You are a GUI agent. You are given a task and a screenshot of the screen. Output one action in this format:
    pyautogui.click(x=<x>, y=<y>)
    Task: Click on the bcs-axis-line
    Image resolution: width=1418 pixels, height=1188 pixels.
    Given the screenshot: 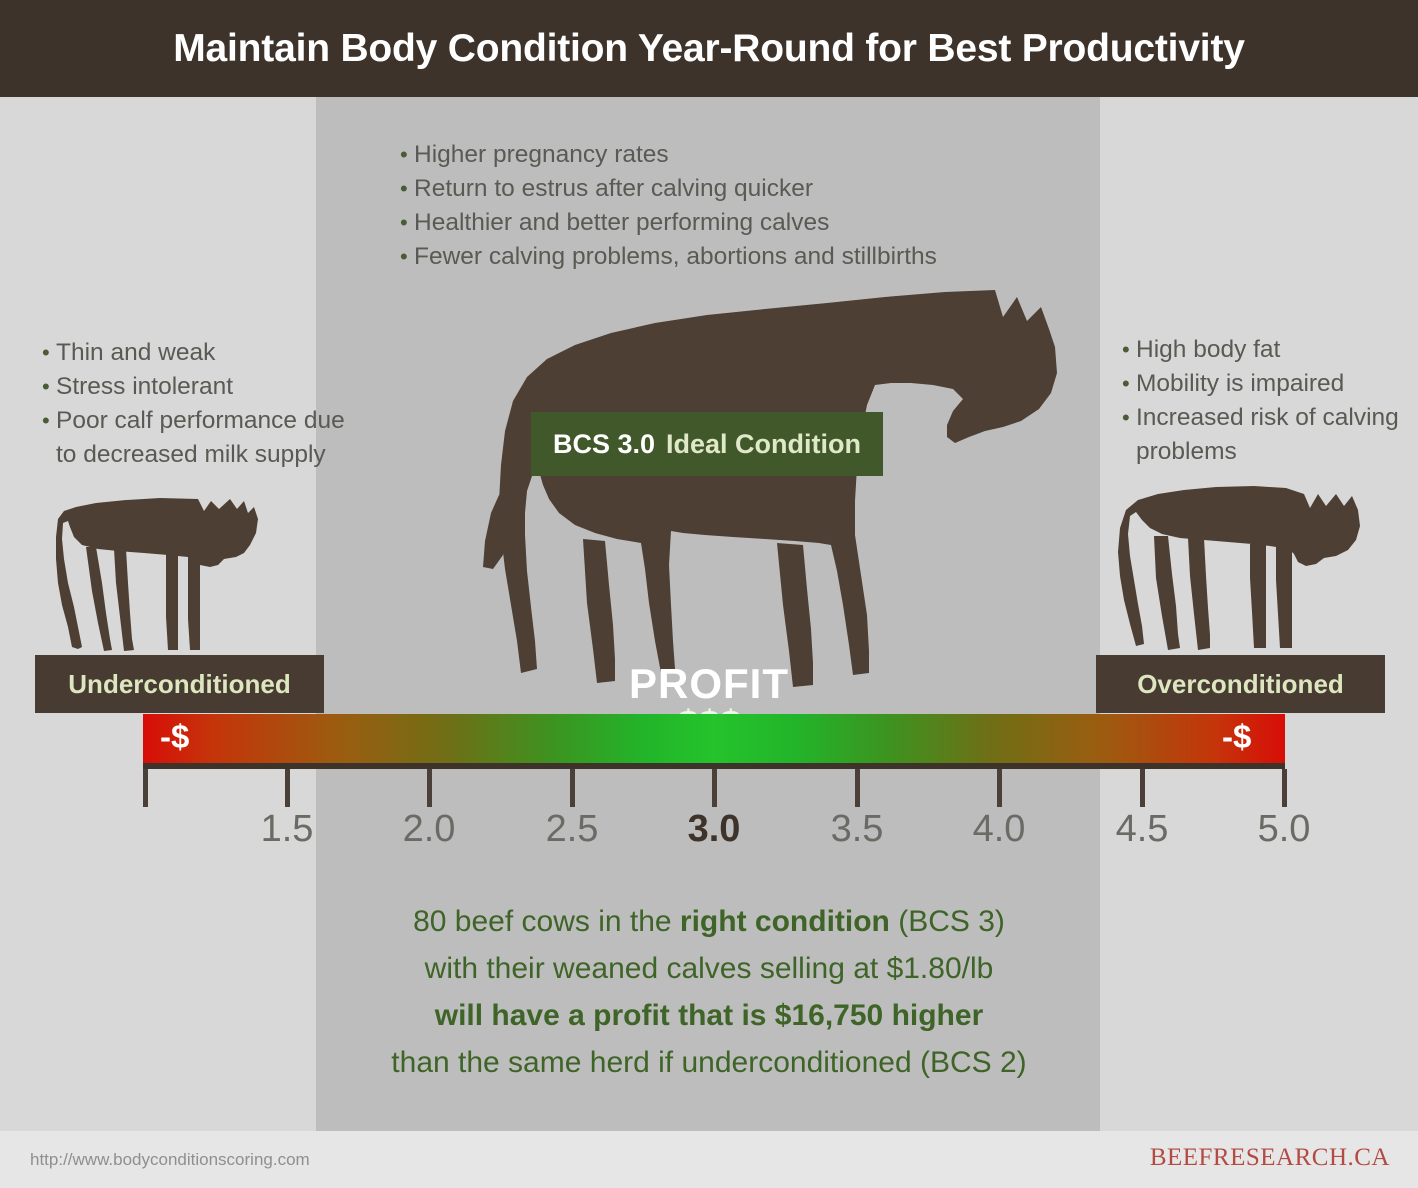 What is the action you would take?
    pyautogui.click(x=714, y=766)
    